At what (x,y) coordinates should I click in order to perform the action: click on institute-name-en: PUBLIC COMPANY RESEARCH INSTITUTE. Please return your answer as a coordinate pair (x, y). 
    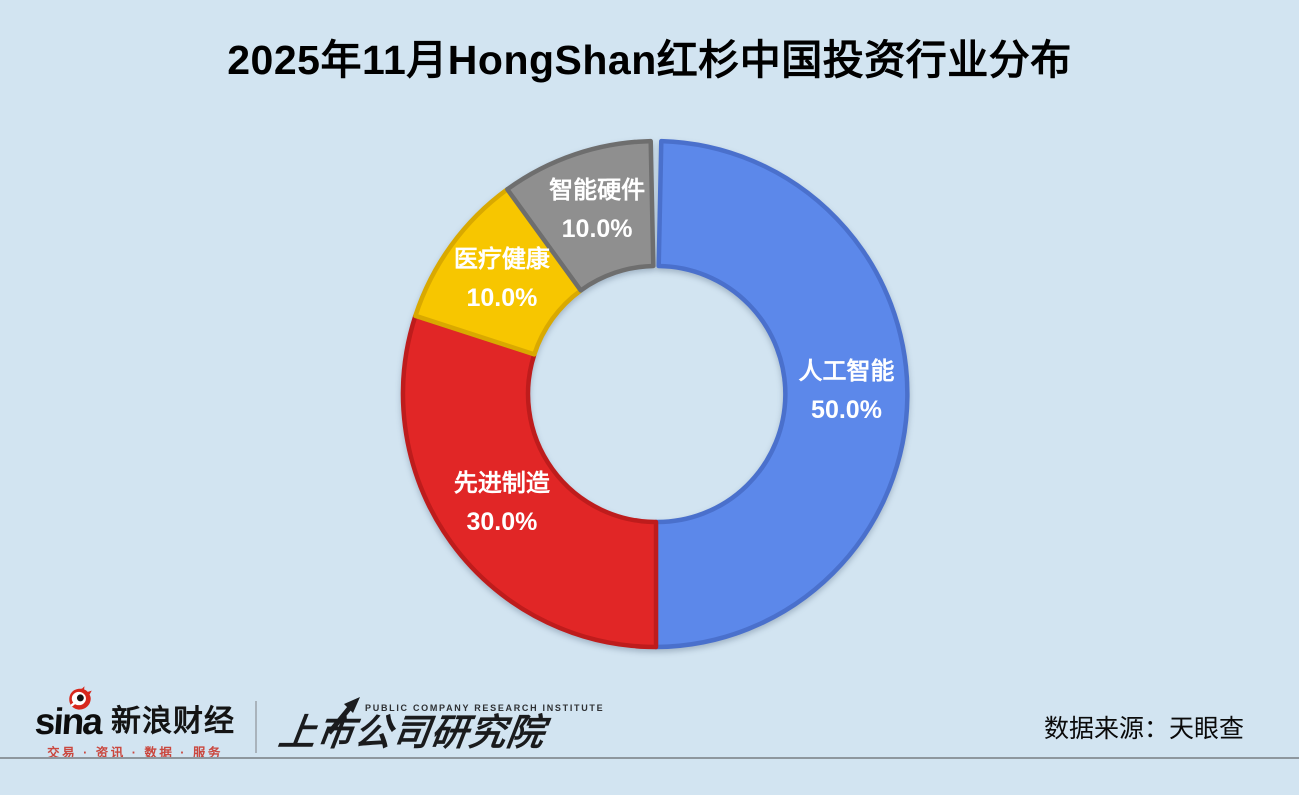
    Looking at the image, I should click on (485, 708).